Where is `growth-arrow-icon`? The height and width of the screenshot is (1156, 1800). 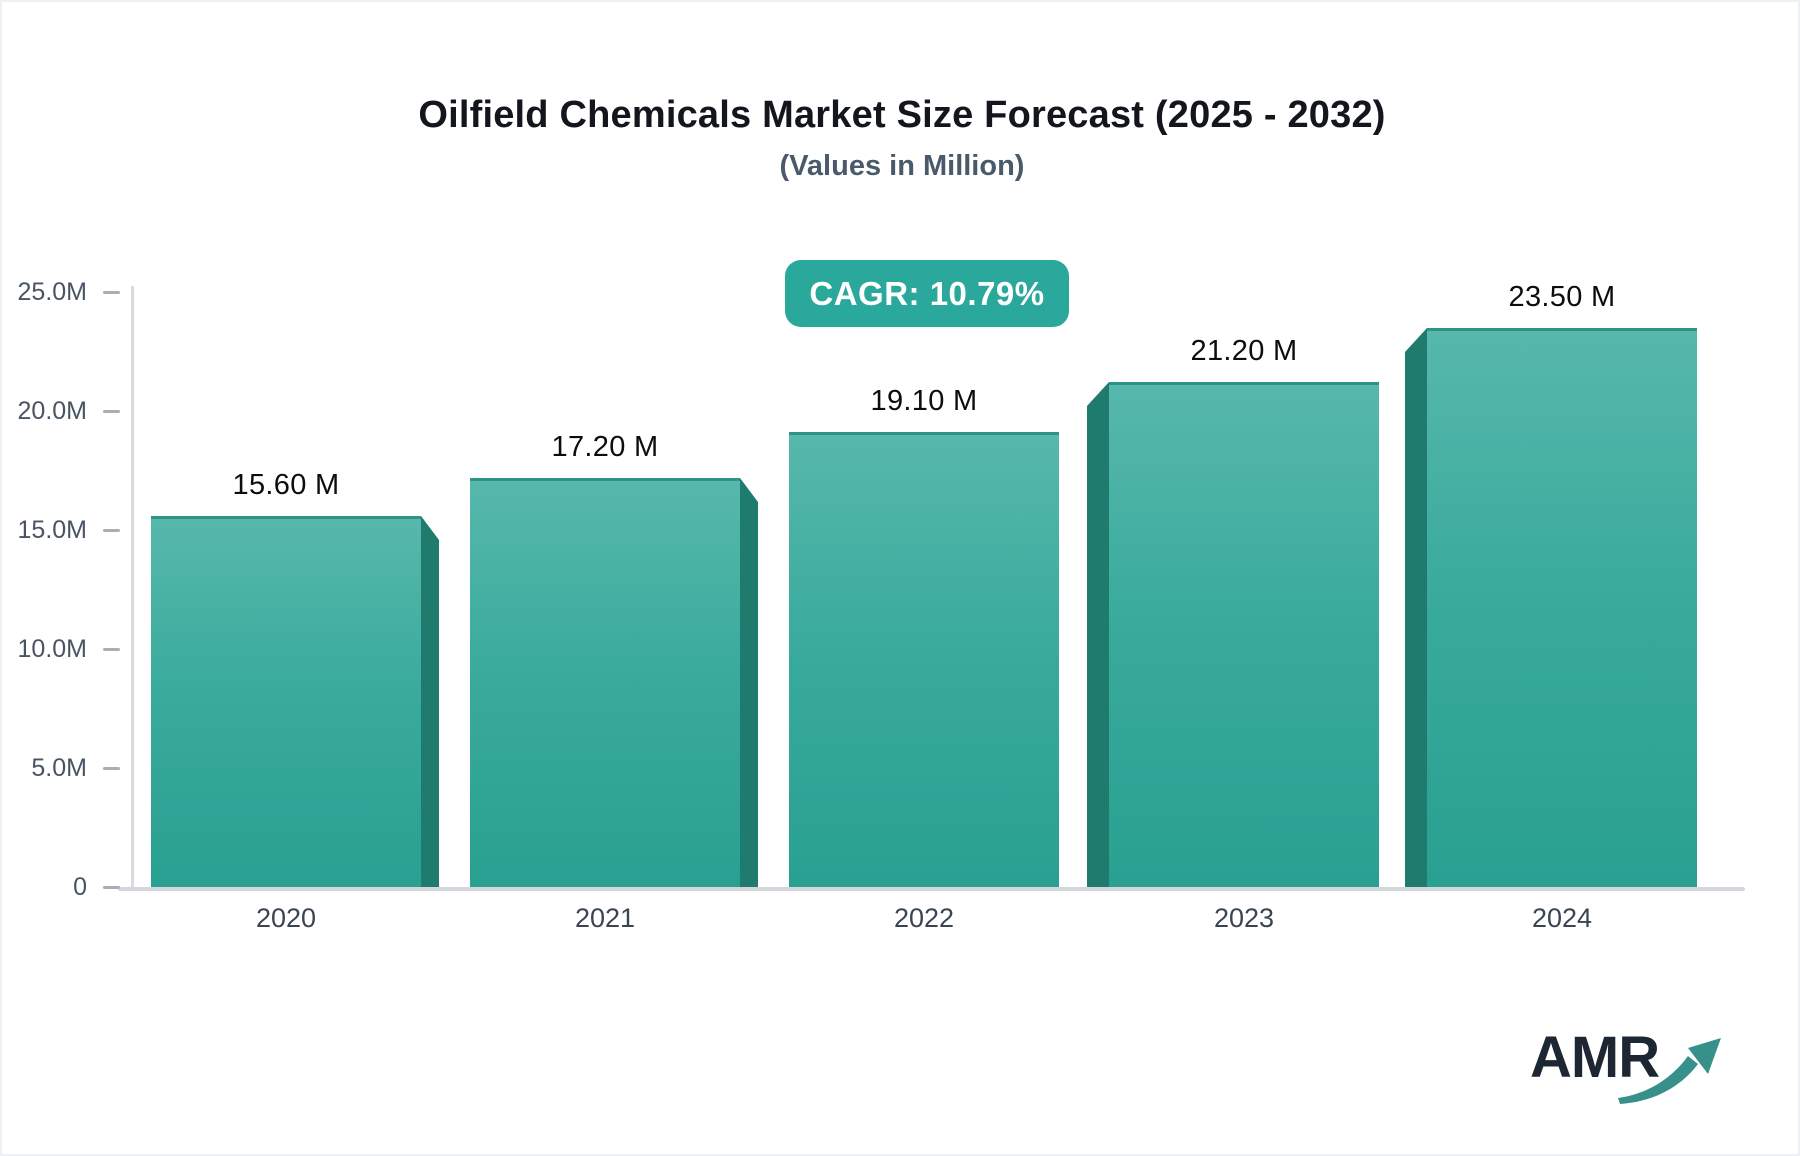 growth-arrow-icon is located at coordinates (1669, 1071).